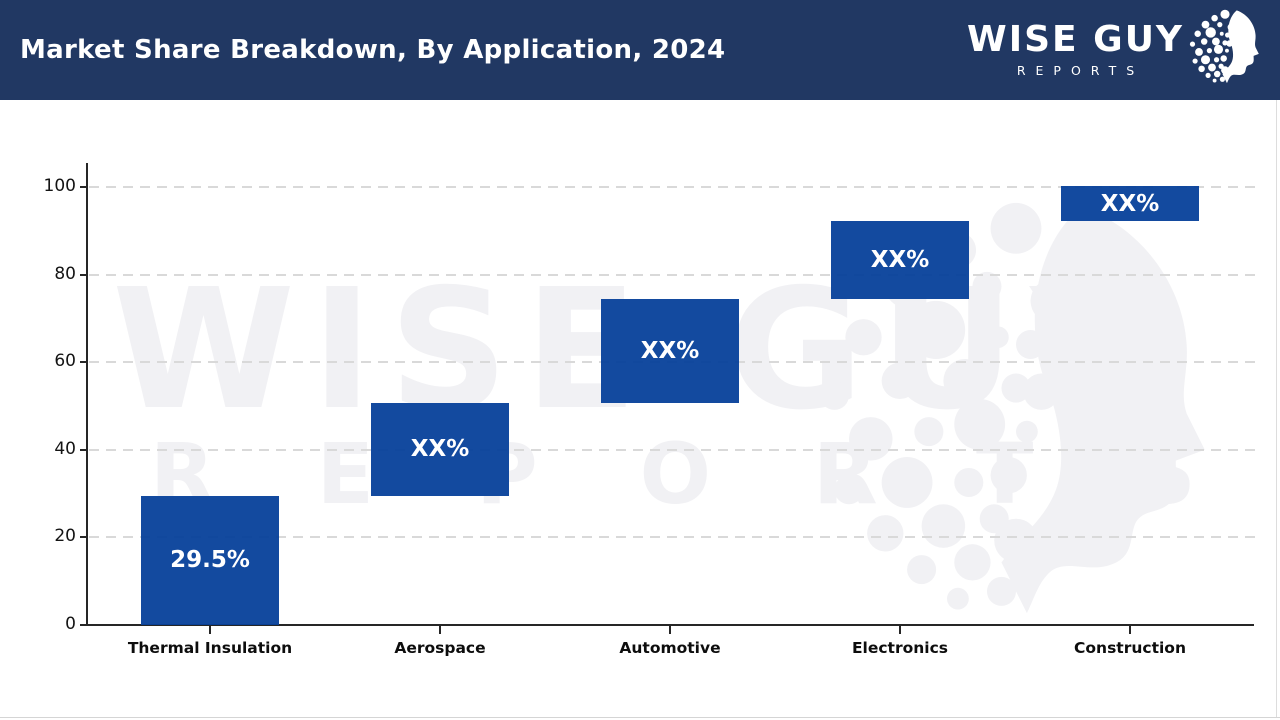  Describe the element at coordinates (65, 361) in the screenshot. I see `y-tick-label-60: 60` at that location.